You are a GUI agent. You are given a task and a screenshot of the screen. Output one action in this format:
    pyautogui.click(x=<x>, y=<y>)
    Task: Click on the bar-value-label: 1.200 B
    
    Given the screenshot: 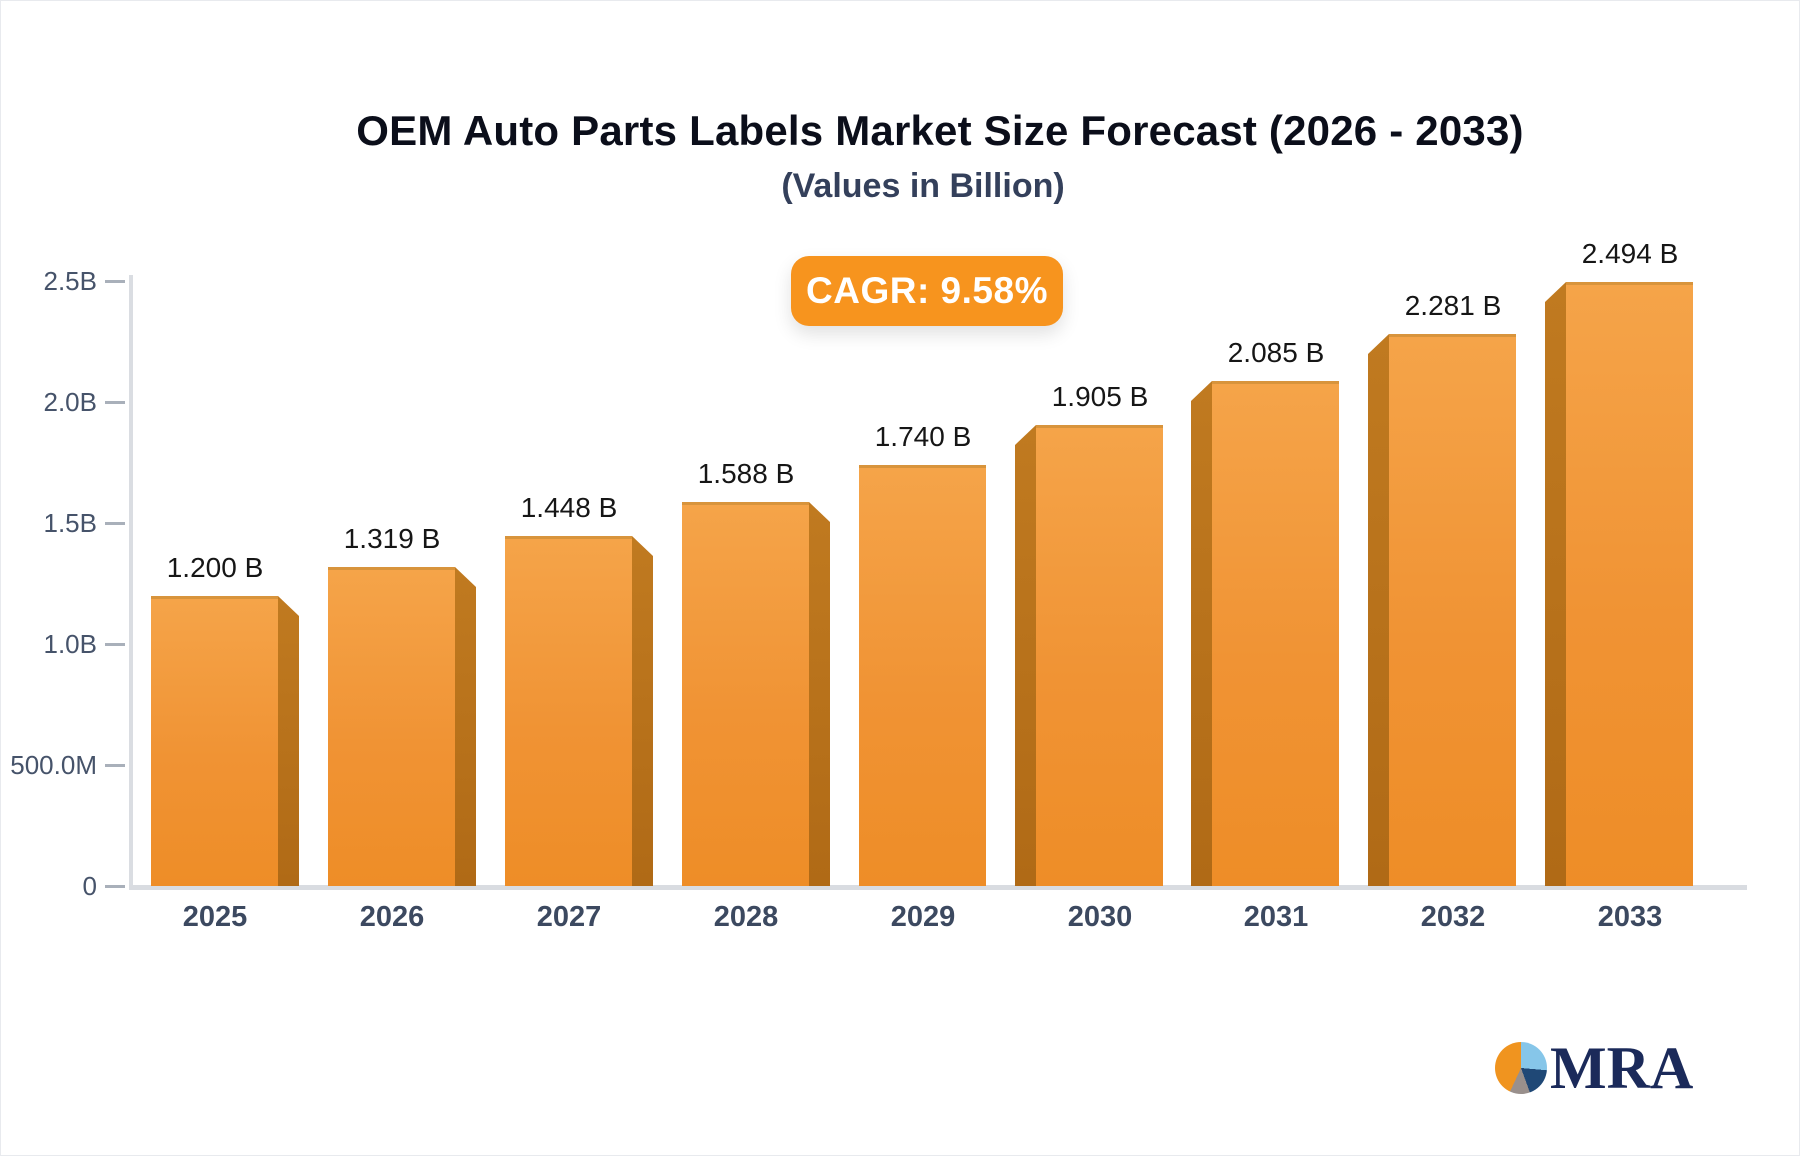 What is the action you would take?
    pyautogui.click(x=215, y=567)
    